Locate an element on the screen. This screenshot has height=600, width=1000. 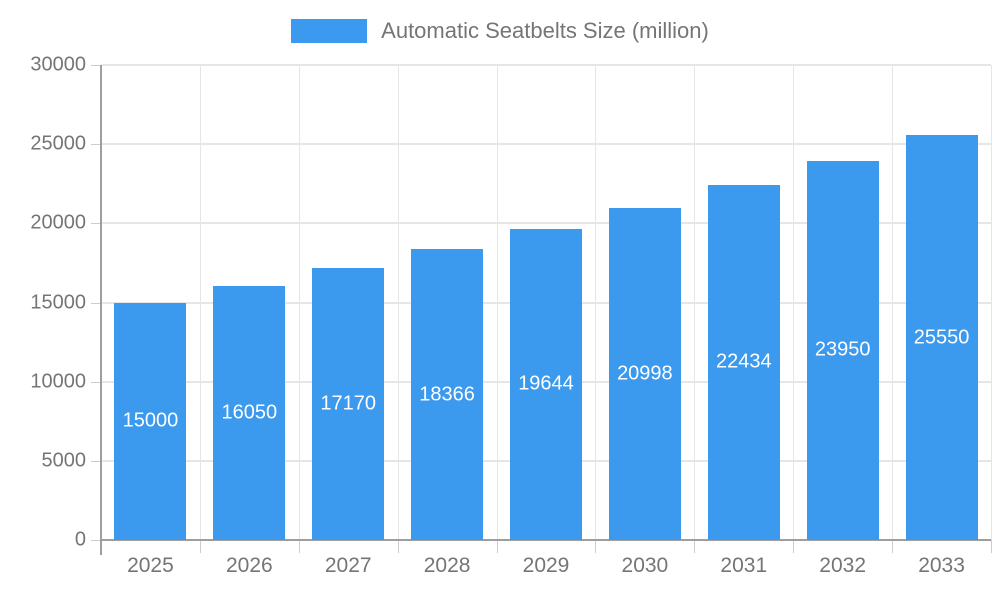
y-axis-tick-label: 10000 is located at coordinates (58, 381).